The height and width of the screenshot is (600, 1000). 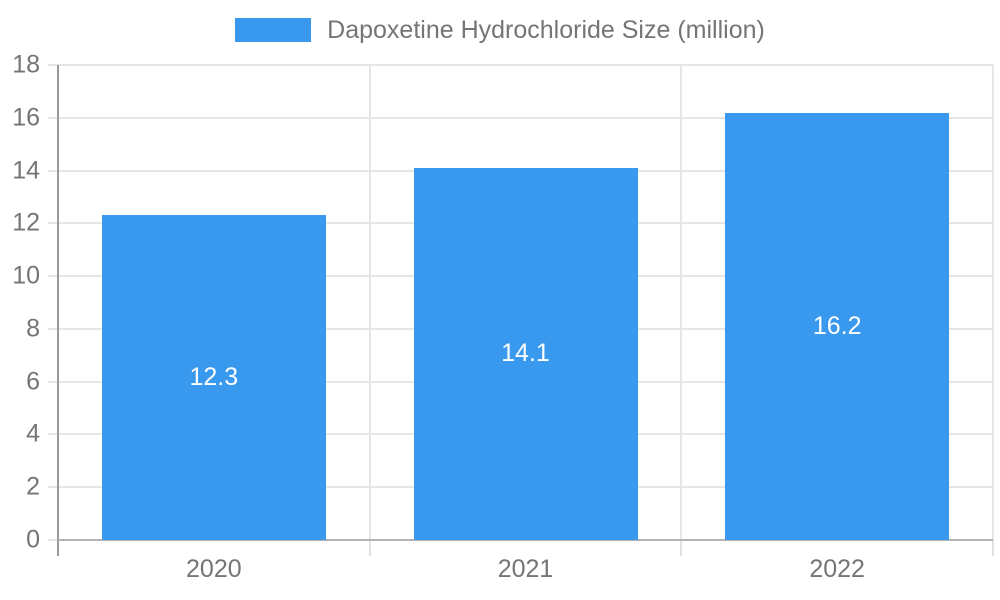 I want to click on legend-swatch, so click(x=273, y=30).